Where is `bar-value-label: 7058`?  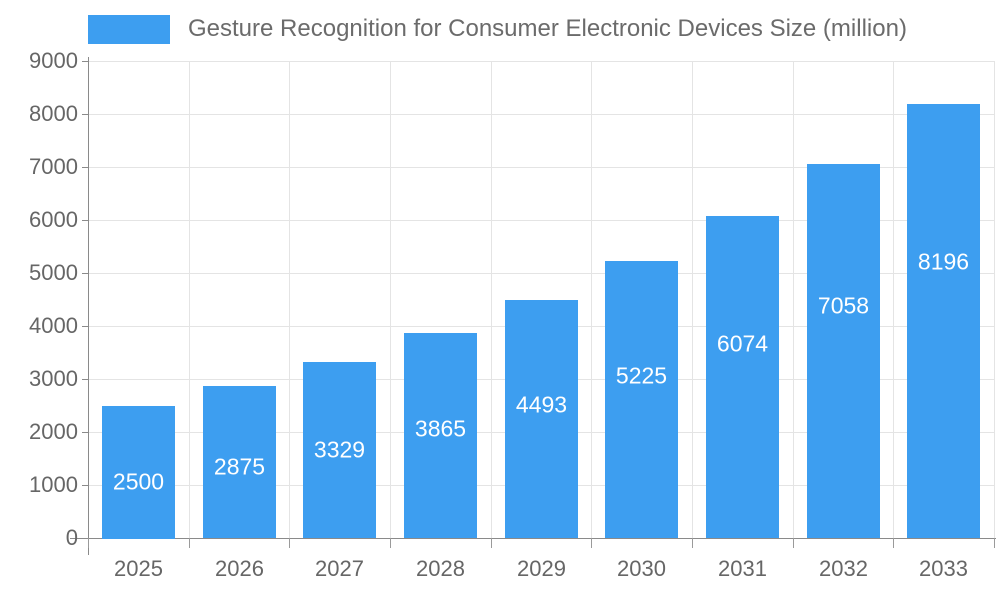
bar-value-label: 7058 is located at coordinates (843, 305).